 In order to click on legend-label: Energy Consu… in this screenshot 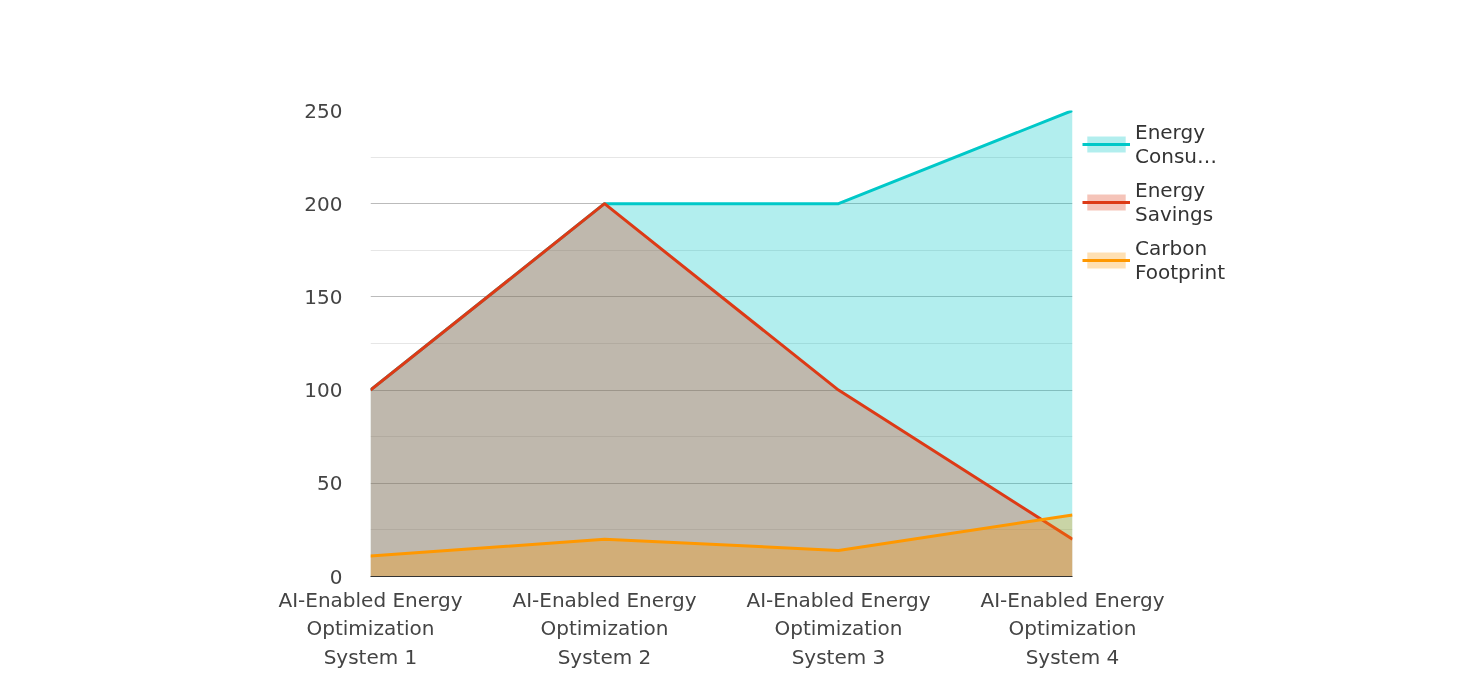, I will do `click(1176, 144)`.